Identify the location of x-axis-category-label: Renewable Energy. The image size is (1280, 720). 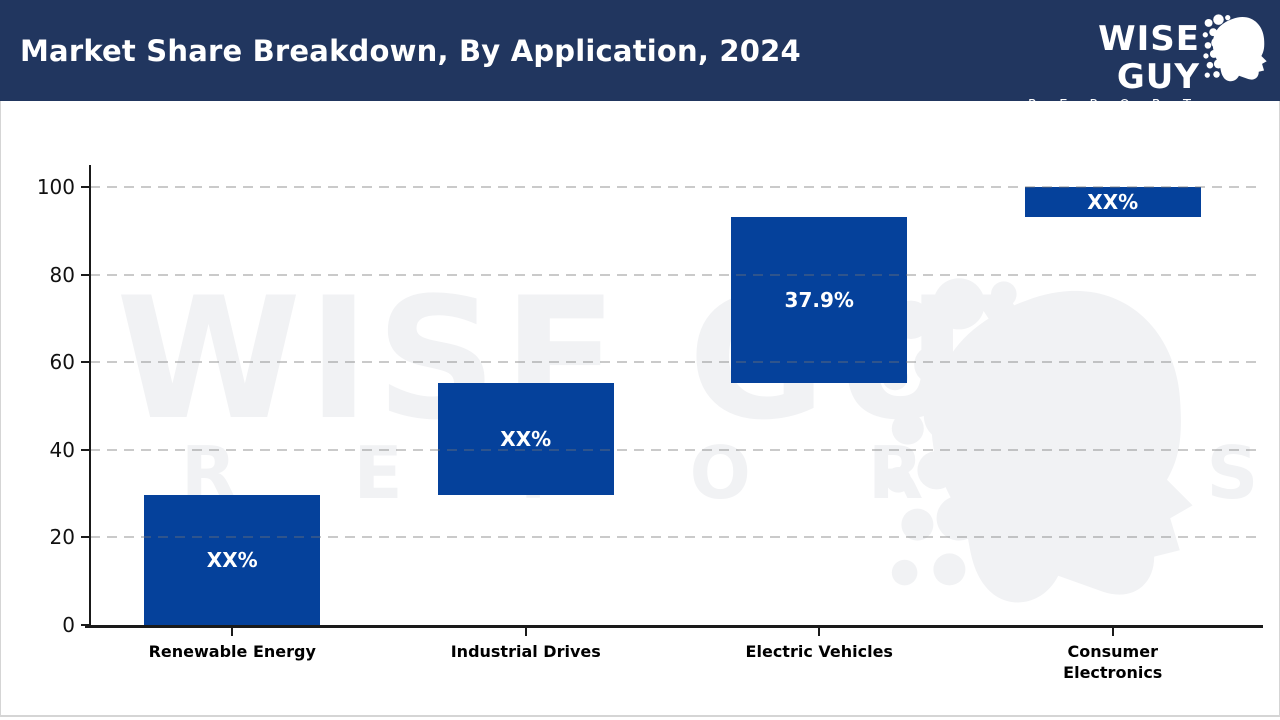
(232, 651).